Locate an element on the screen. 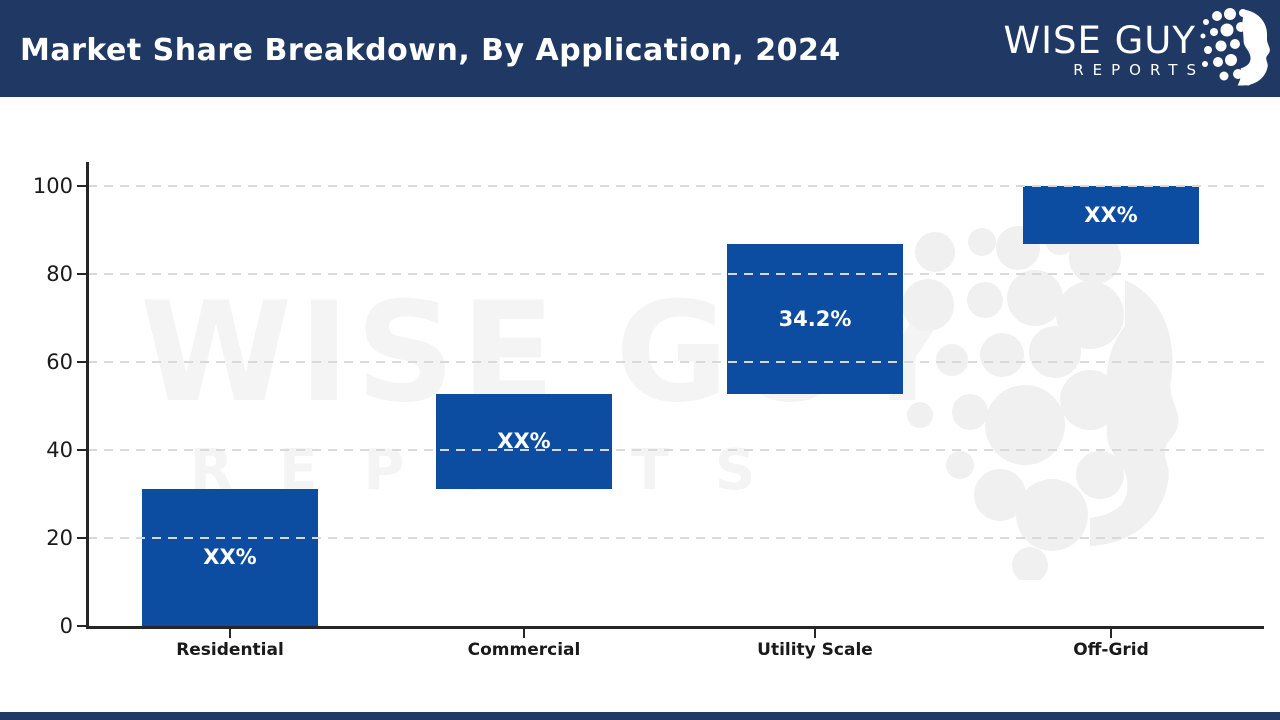 This screenshot has height=720, width=1280. y-tick-label-100: 100 is located at coordinates (52, 186).